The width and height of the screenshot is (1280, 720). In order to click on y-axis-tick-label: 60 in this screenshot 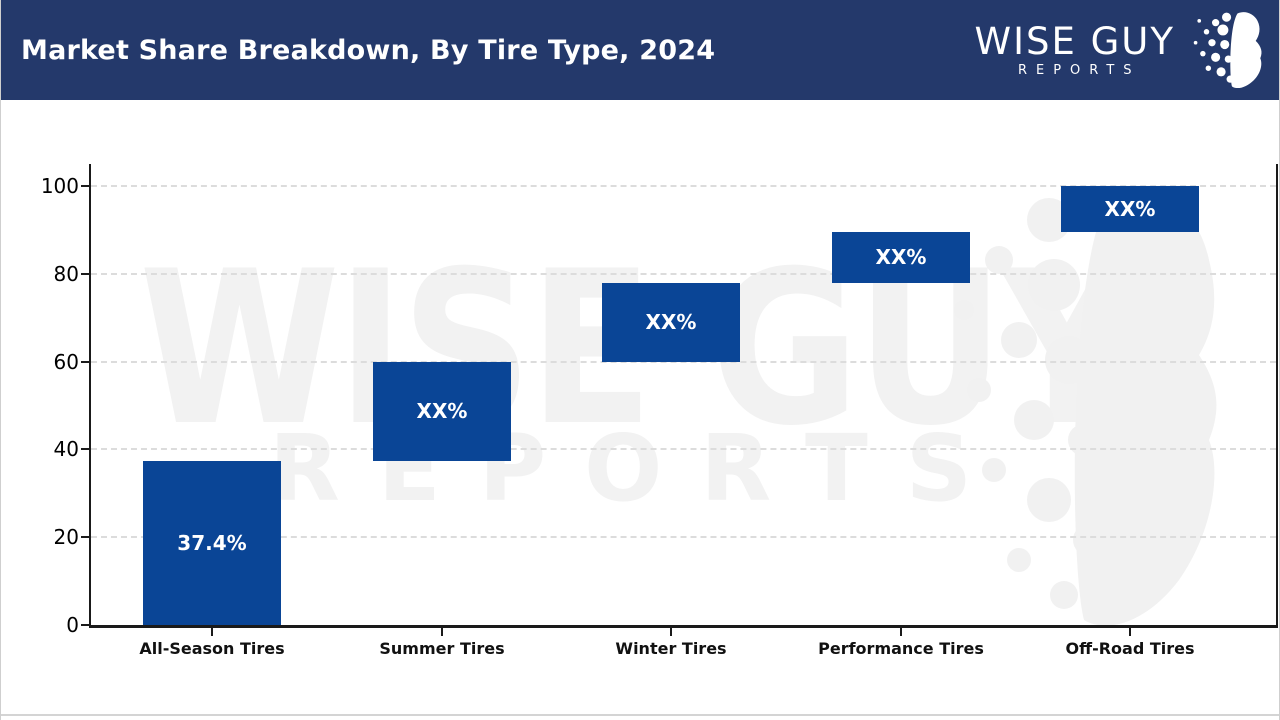, I will do `click(66, 361)`.